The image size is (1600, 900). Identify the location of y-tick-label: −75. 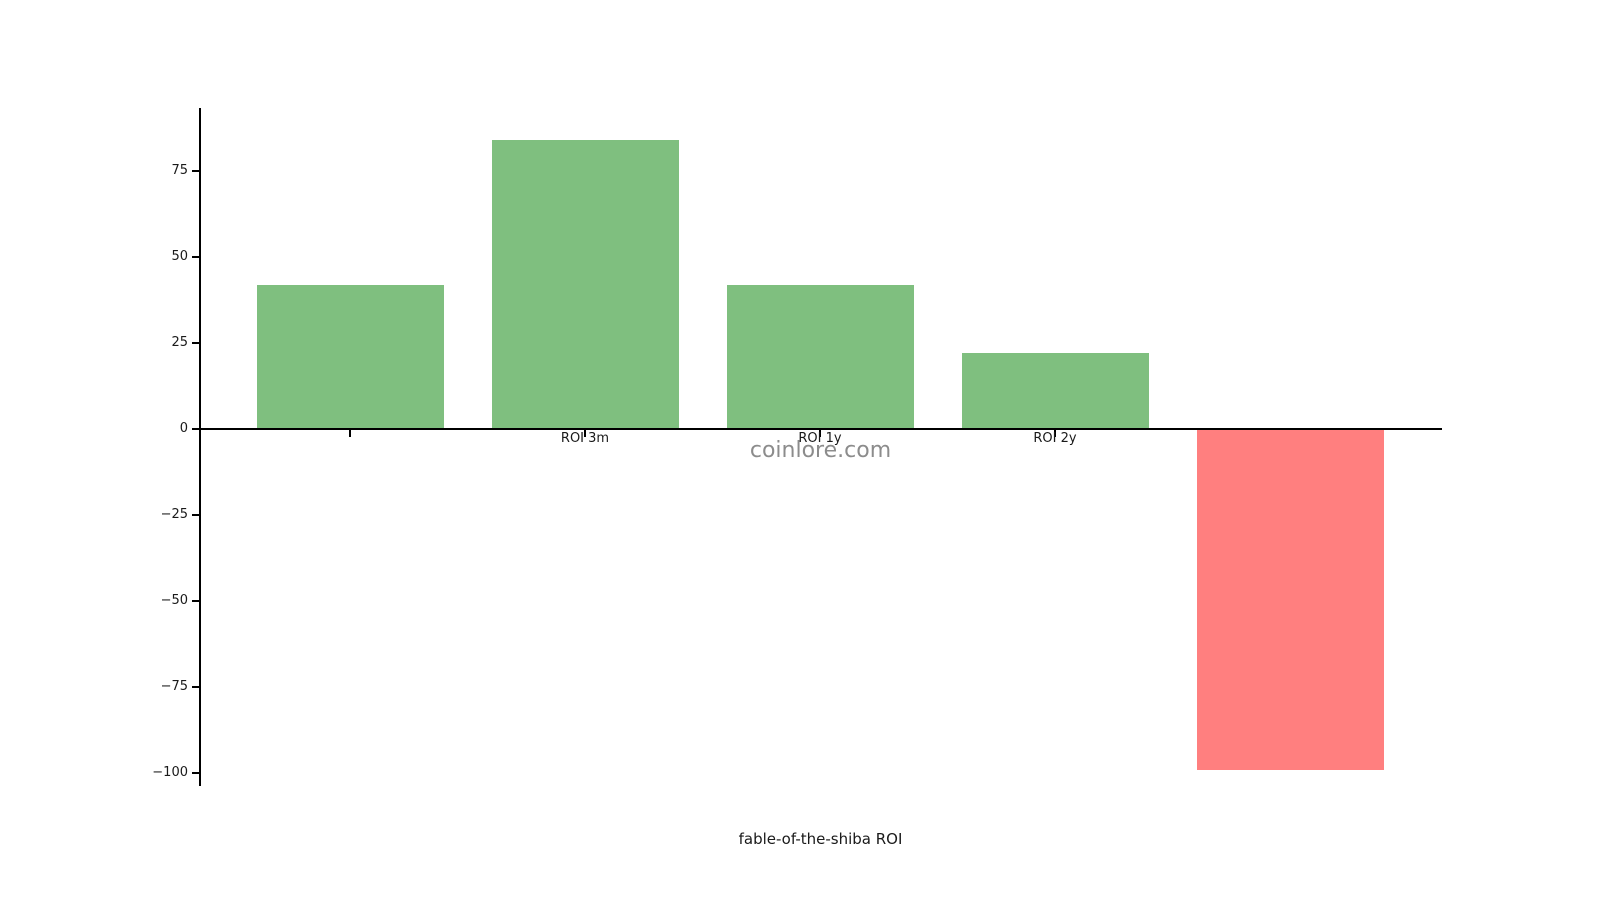
(174, 686).